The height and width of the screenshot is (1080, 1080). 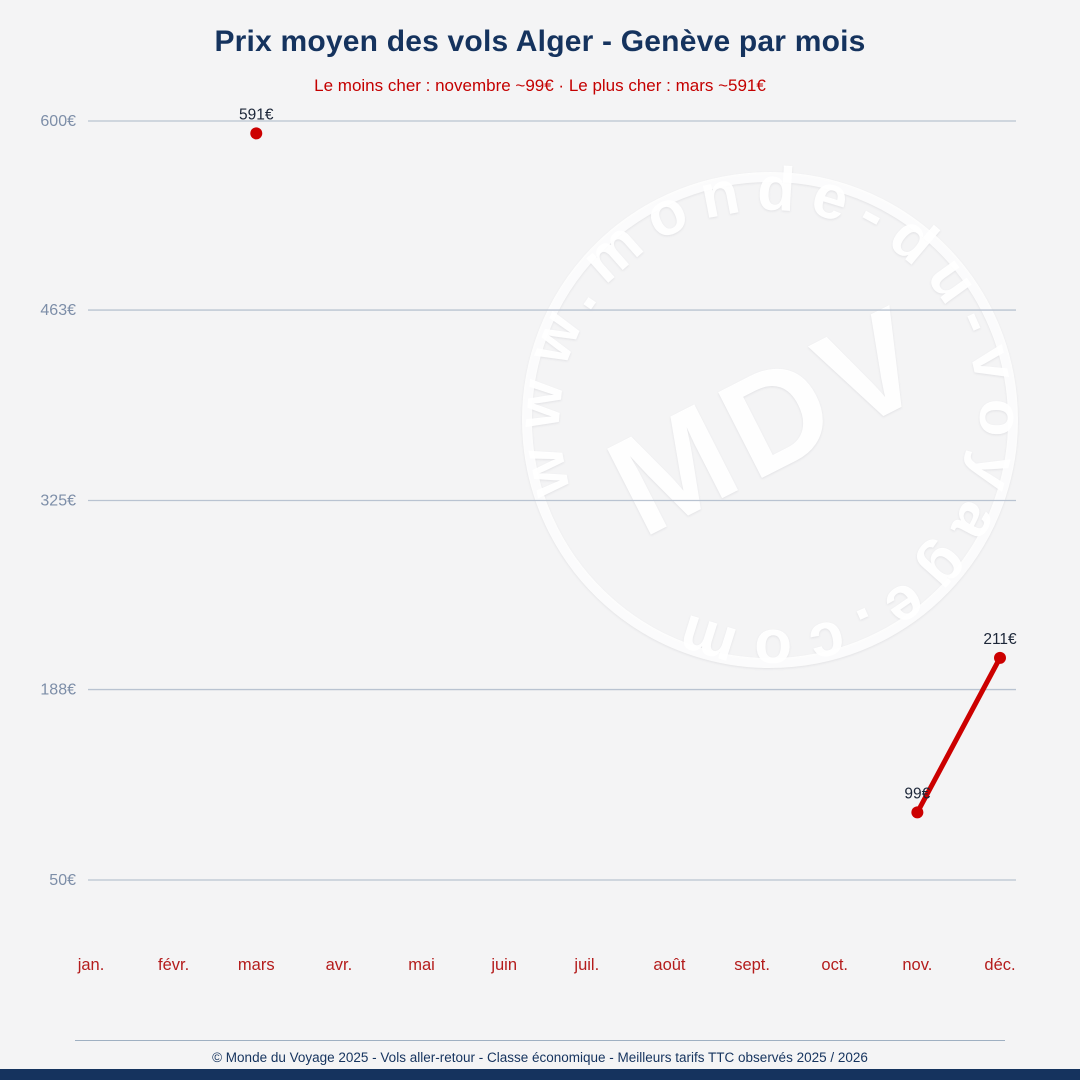 I want to click on x-axis-label-4: avr., so click(x=339, y=965).